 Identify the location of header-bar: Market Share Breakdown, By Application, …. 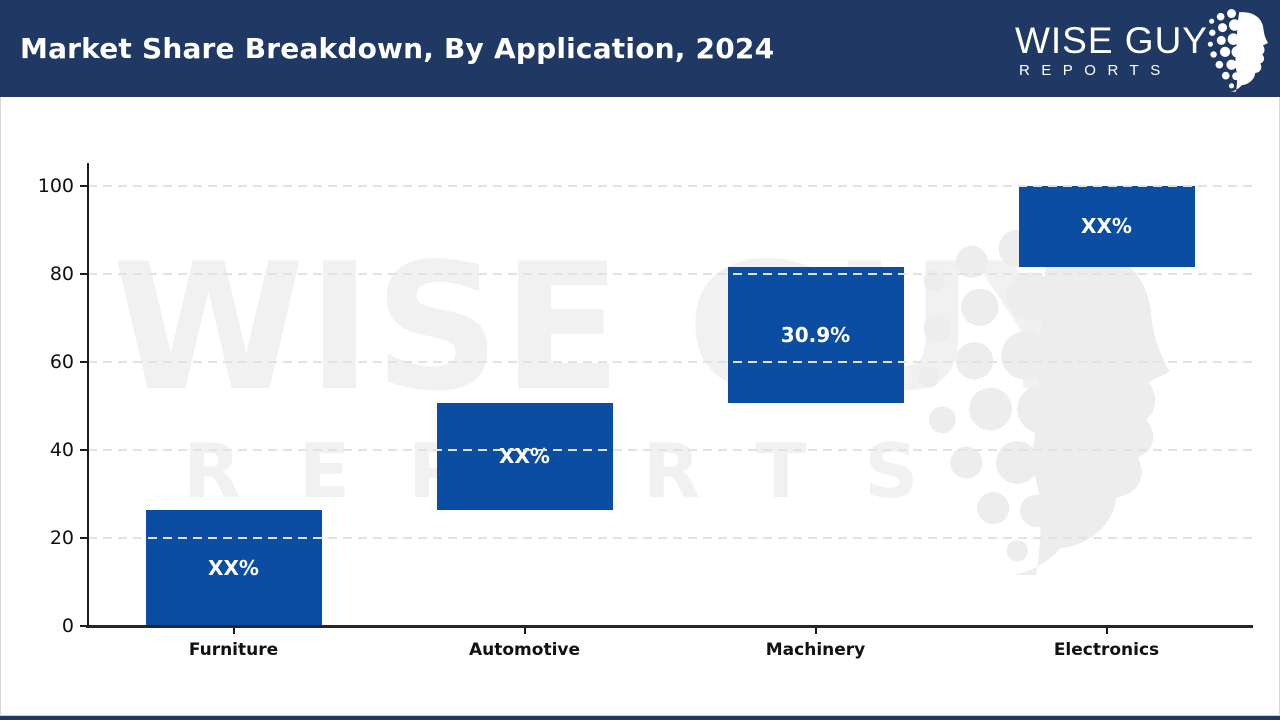
(640, 48).